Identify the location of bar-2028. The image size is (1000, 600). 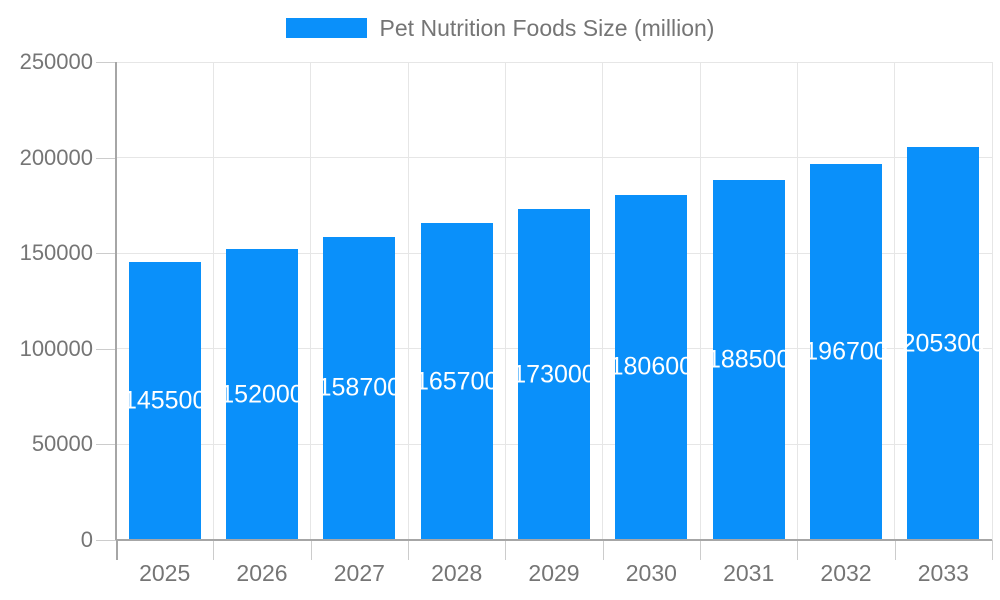
(456, 381).